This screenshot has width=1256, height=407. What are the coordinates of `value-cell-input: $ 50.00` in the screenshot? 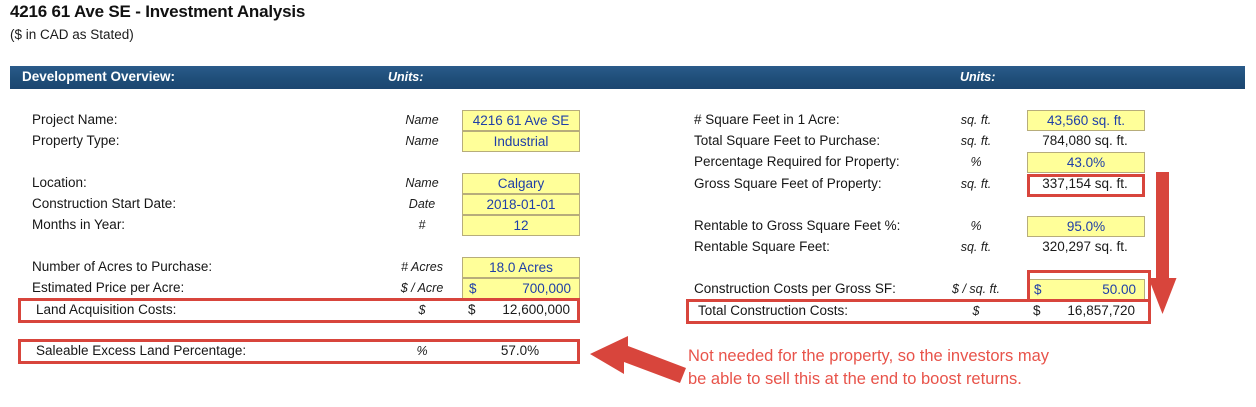 It's located at (1086, 289).